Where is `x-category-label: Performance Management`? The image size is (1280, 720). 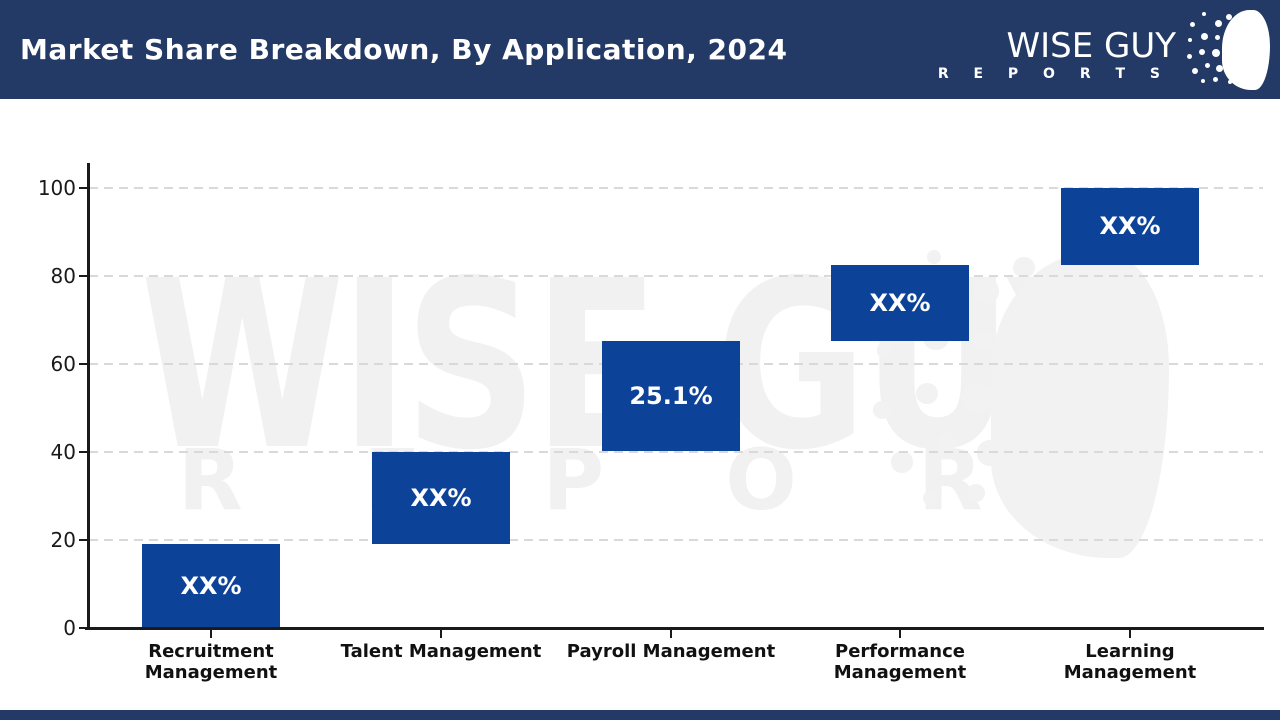
x-category-label: Performance Management is located at coordinates (900, 662).